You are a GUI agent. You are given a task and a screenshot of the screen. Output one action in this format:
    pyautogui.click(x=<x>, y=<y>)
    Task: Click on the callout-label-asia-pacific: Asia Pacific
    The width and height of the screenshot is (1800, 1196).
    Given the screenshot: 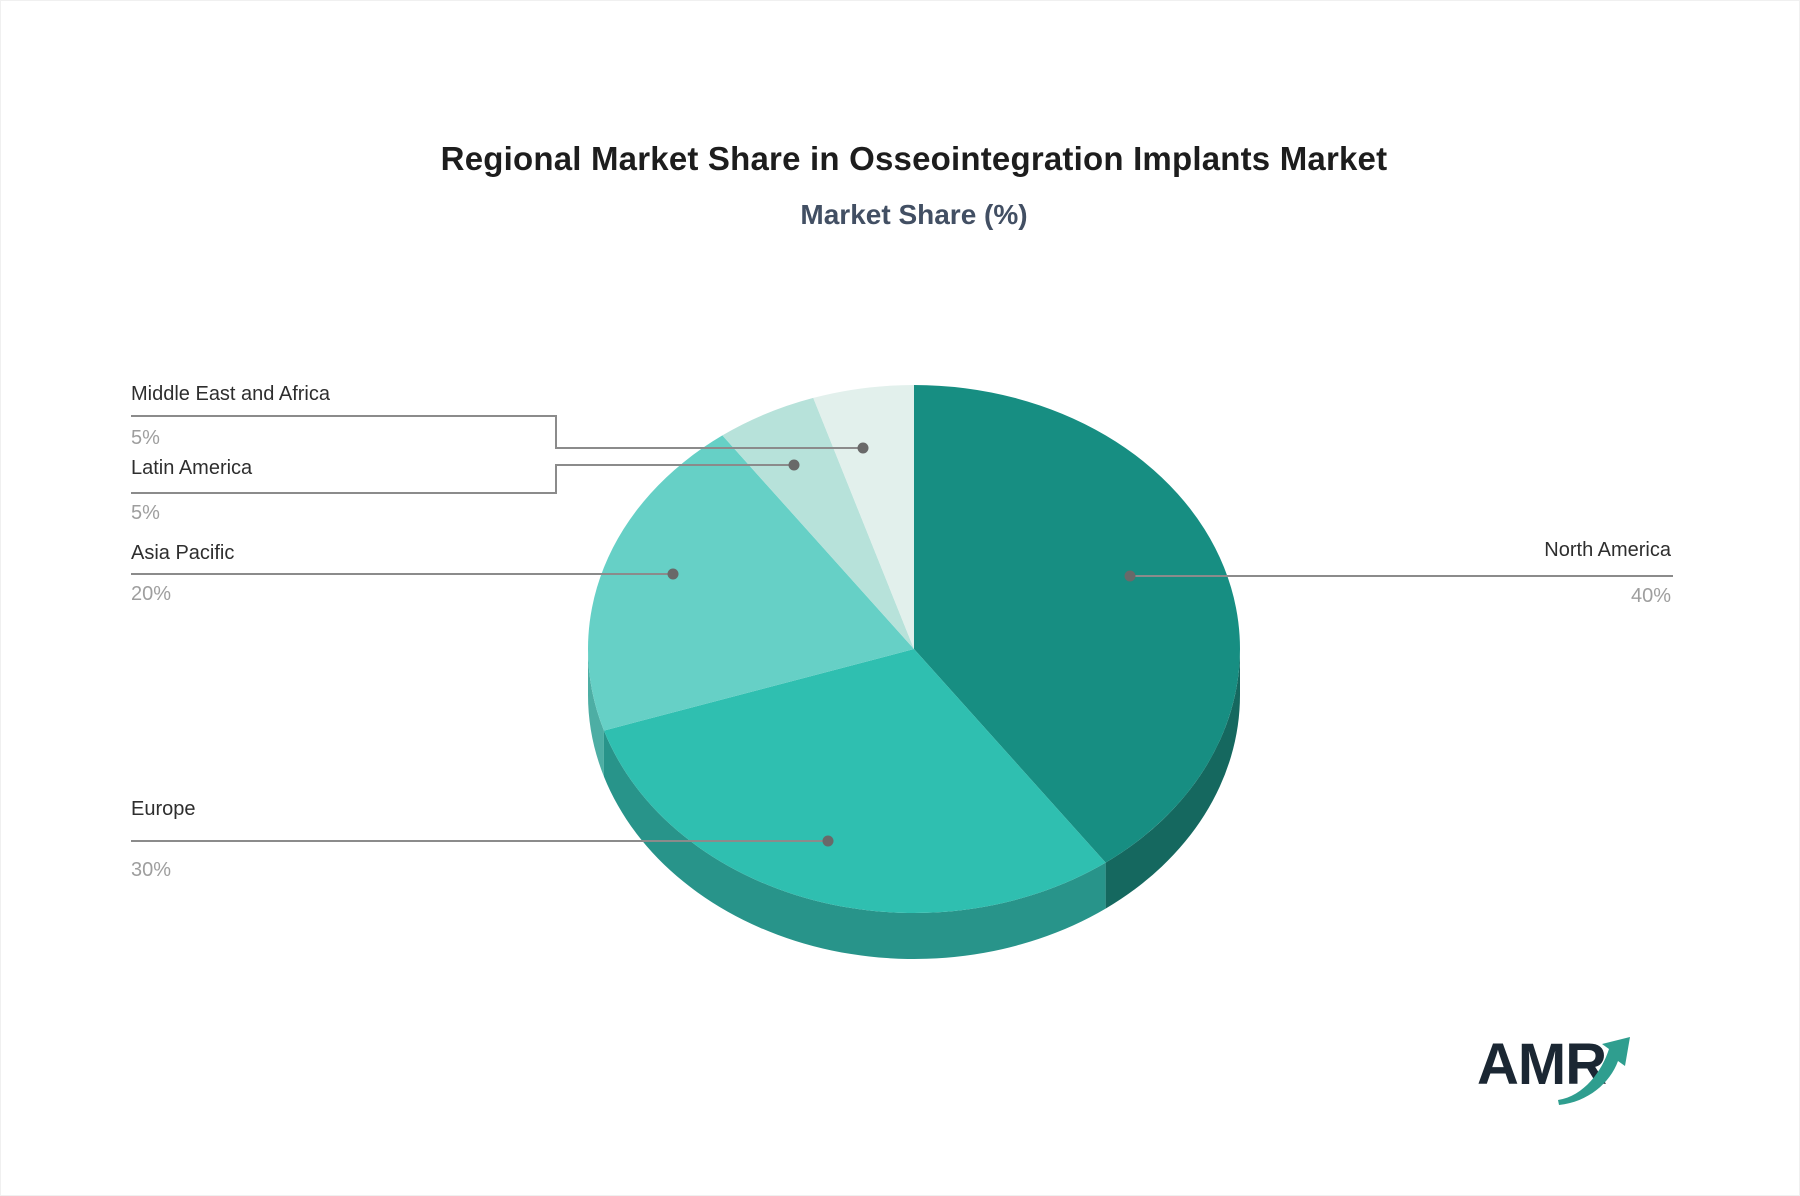 What is the action you would take?
    pyautogui.click(x=183, y=553)
    